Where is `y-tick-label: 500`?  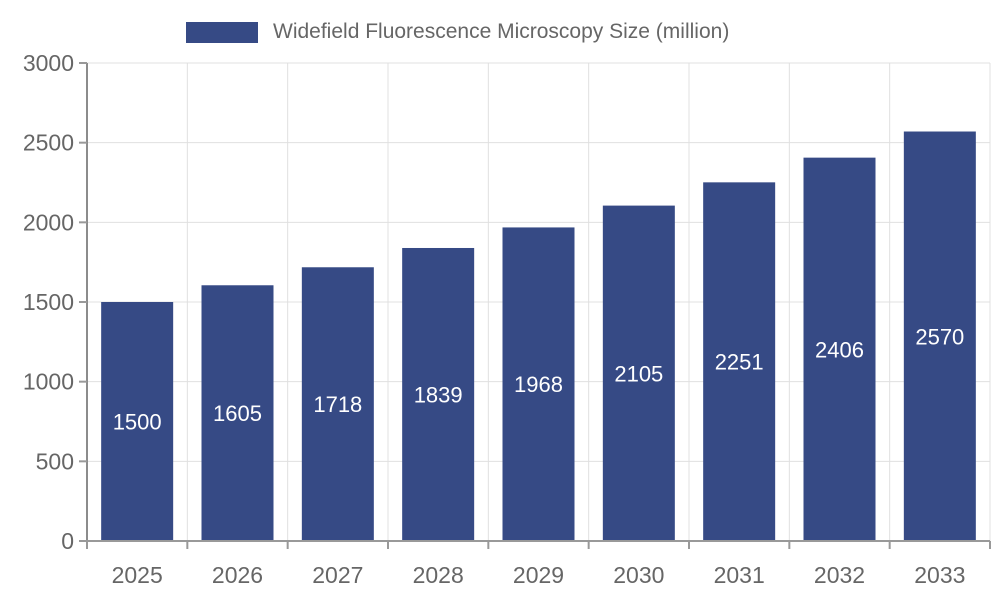 y-tick-label: 500 is located at coordinates (55, 461).